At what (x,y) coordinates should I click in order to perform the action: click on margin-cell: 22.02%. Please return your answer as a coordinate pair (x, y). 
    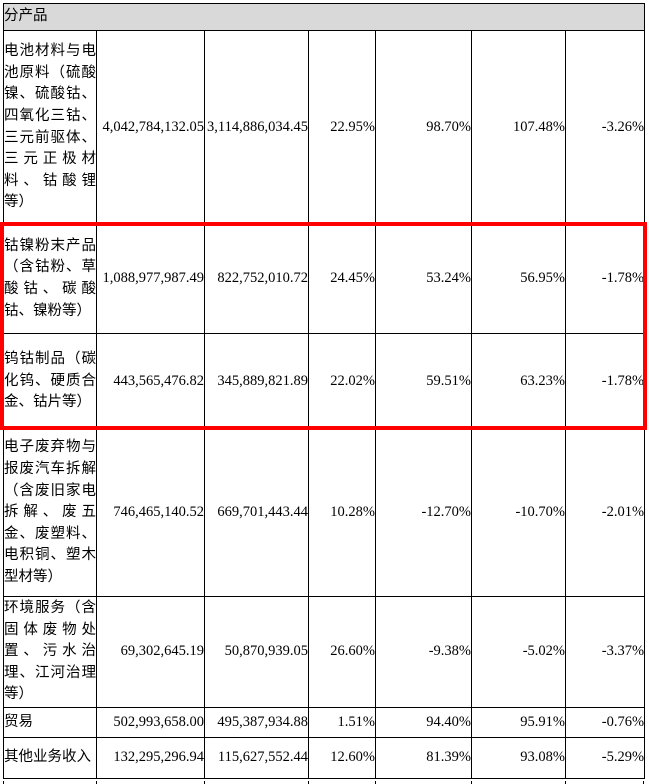
    Looking at the image, I should click on (342, 381).